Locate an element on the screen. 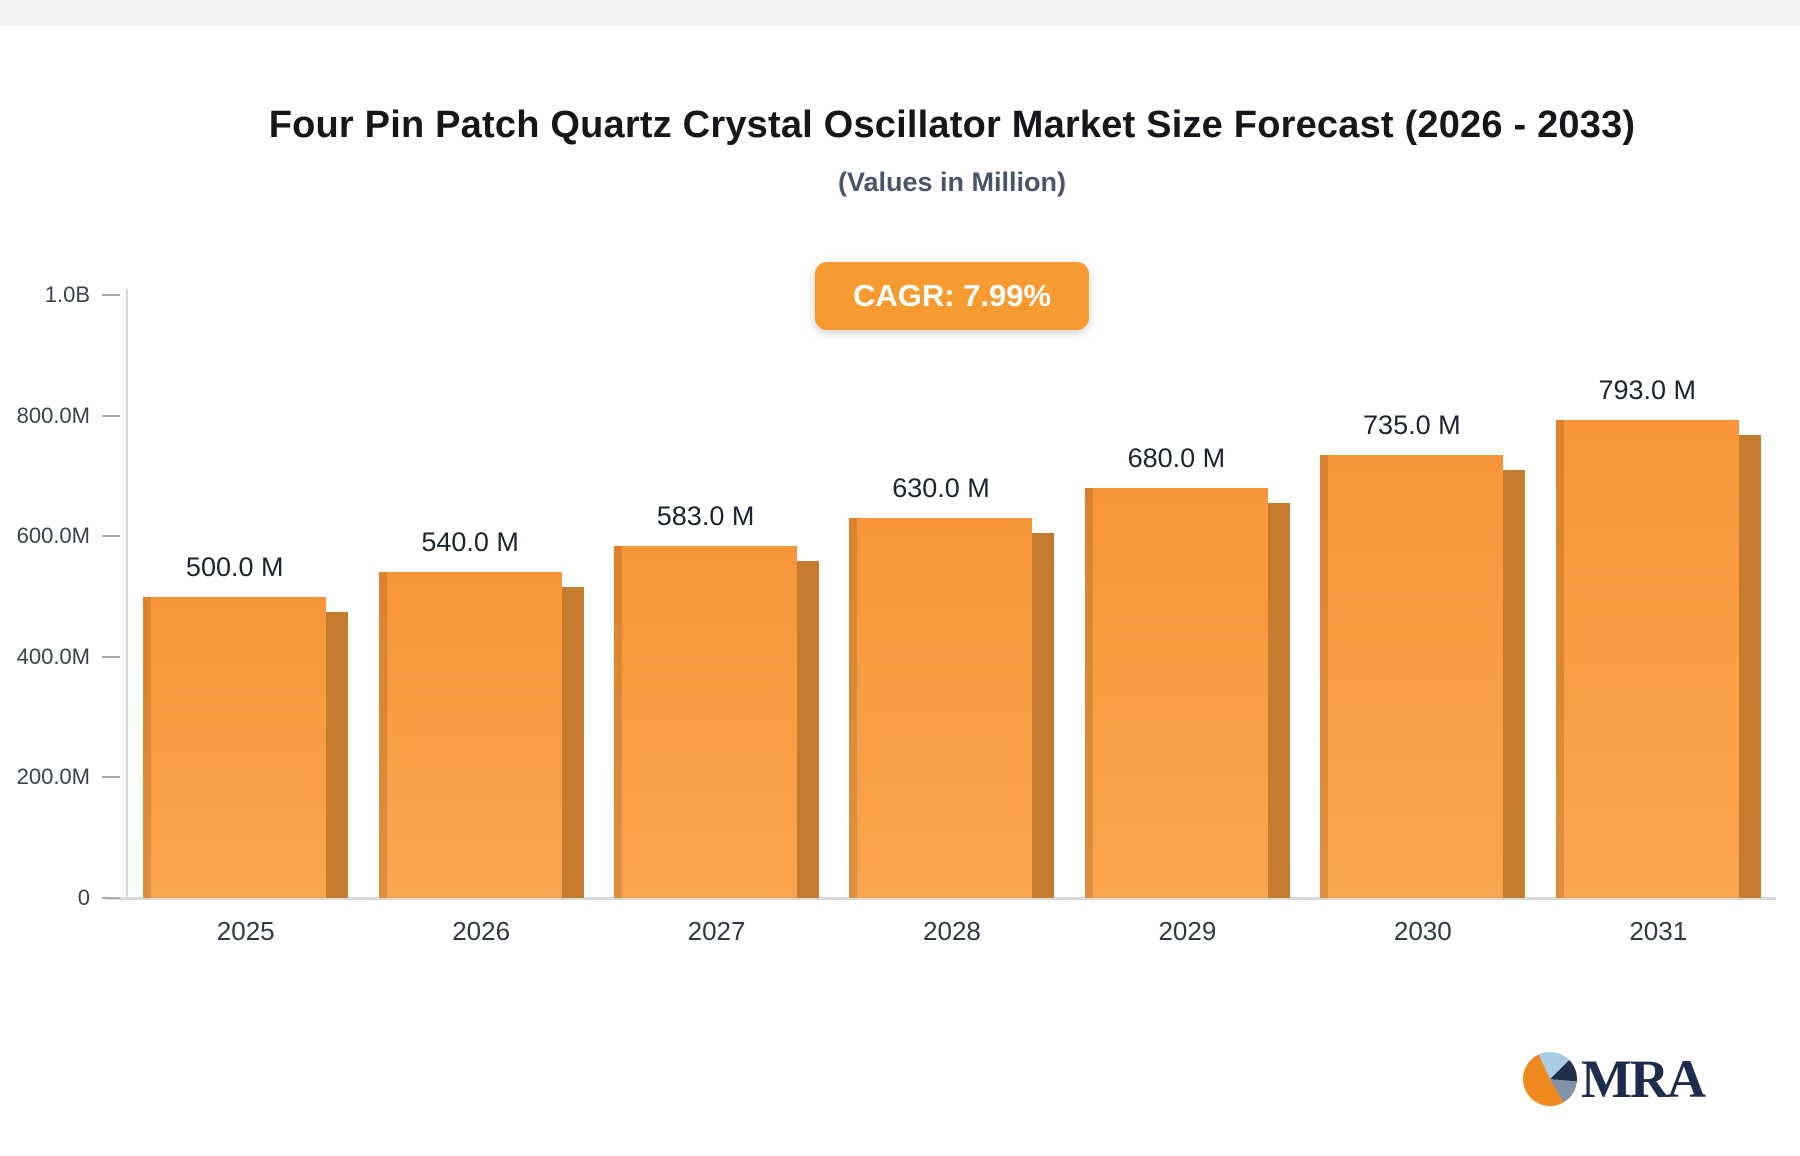 This screenshot has width=1800, height=1156. y-axis-line is located at coordinates (127, 593).